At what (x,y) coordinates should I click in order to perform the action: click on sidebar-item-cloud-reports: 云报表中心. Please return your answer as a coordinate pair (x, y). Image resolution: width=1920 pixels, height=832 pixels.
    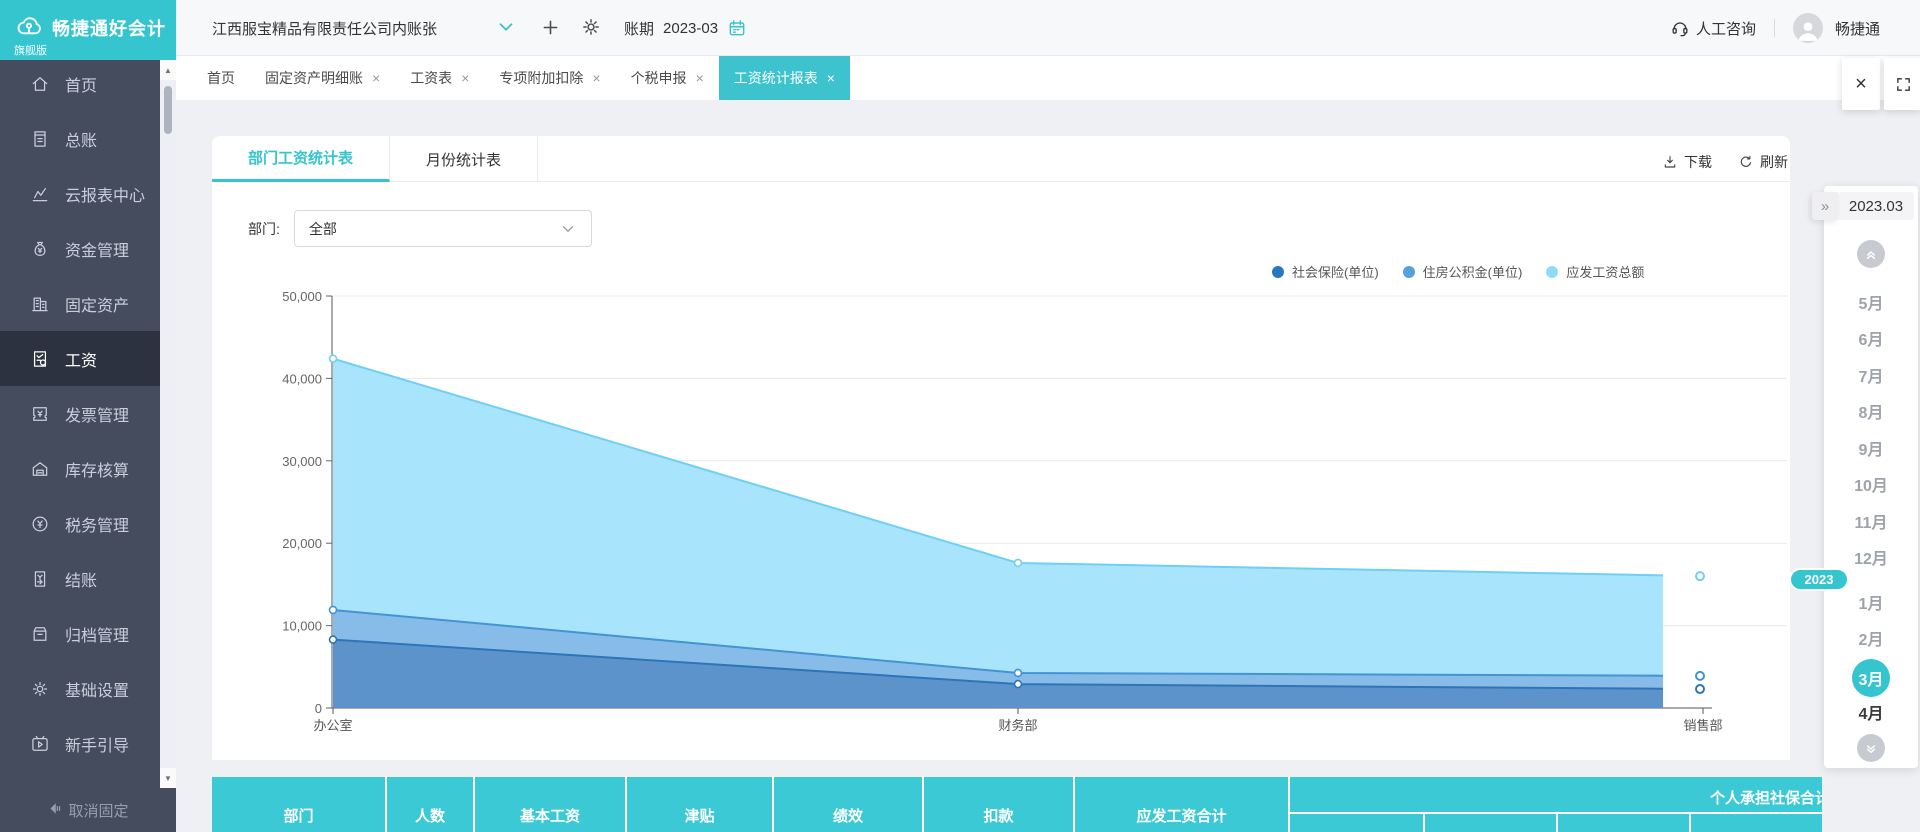
    Looking at the image, I should click on (88, 193).